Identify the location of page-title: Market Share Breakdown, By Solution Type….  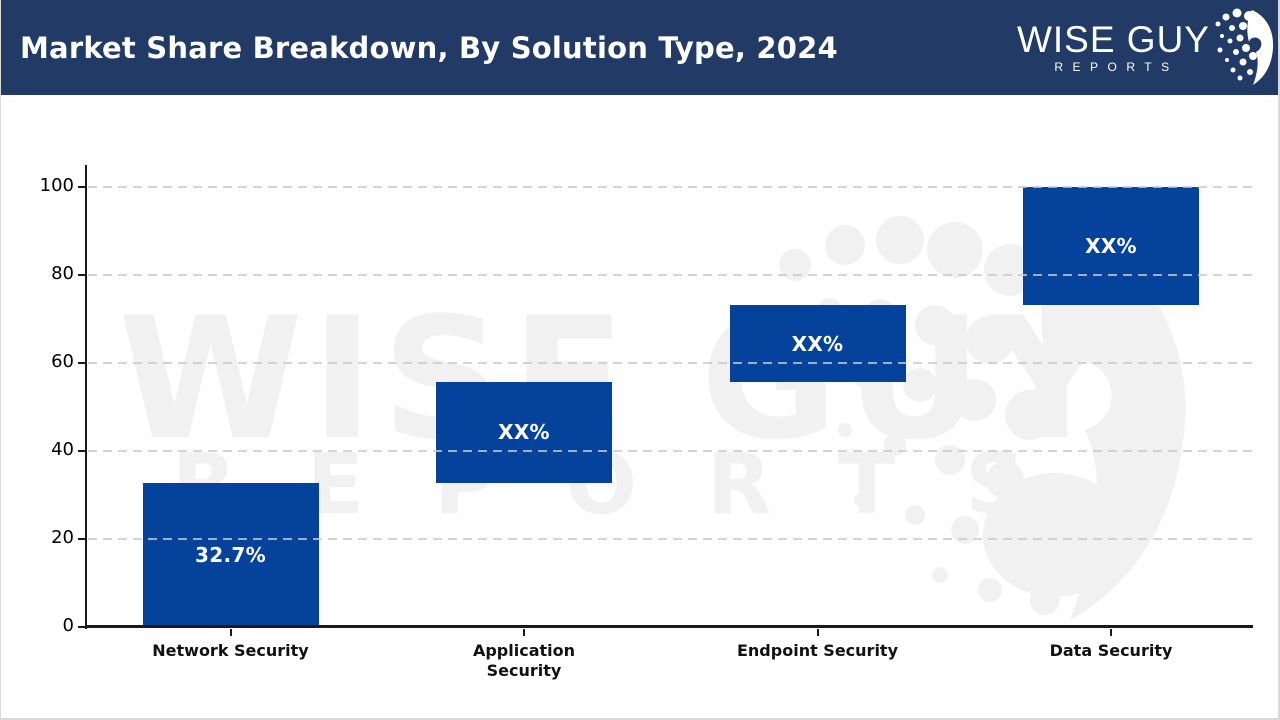
(429, 47).